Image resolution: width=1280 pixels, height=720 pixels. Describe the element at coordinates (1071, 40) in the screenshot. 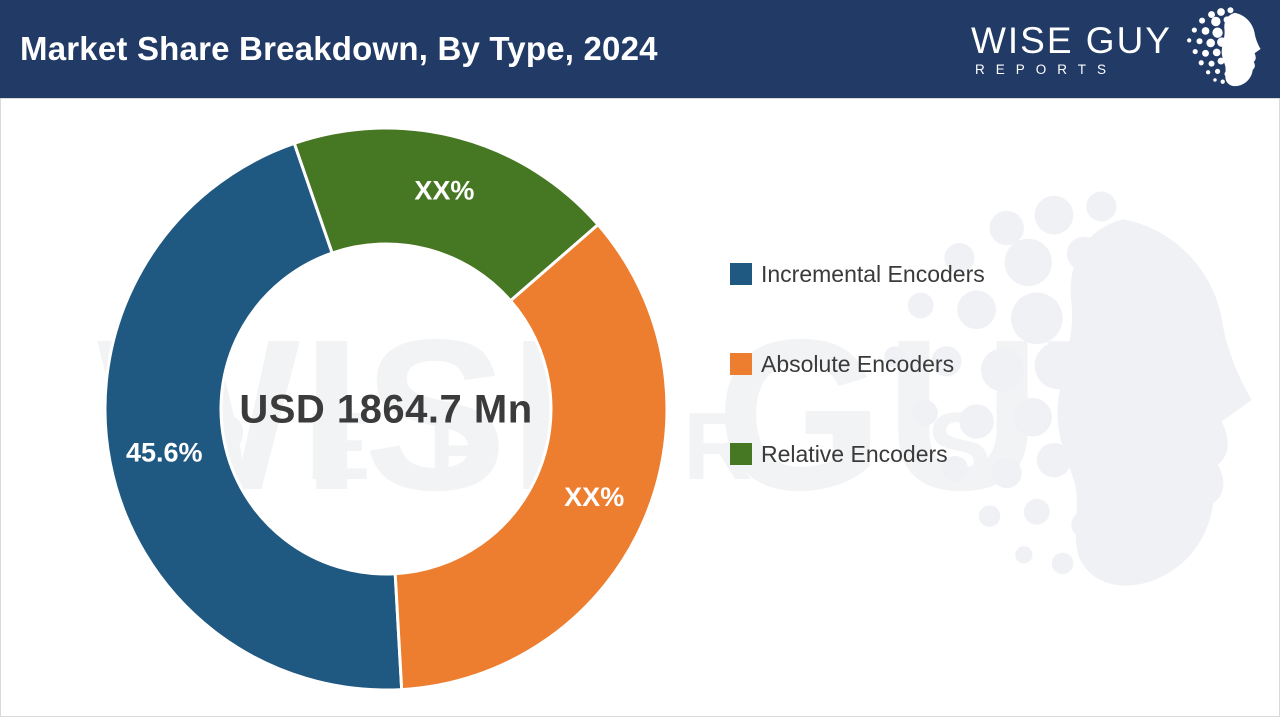

I see `logo-wordmark: WISE GUY` at that location.